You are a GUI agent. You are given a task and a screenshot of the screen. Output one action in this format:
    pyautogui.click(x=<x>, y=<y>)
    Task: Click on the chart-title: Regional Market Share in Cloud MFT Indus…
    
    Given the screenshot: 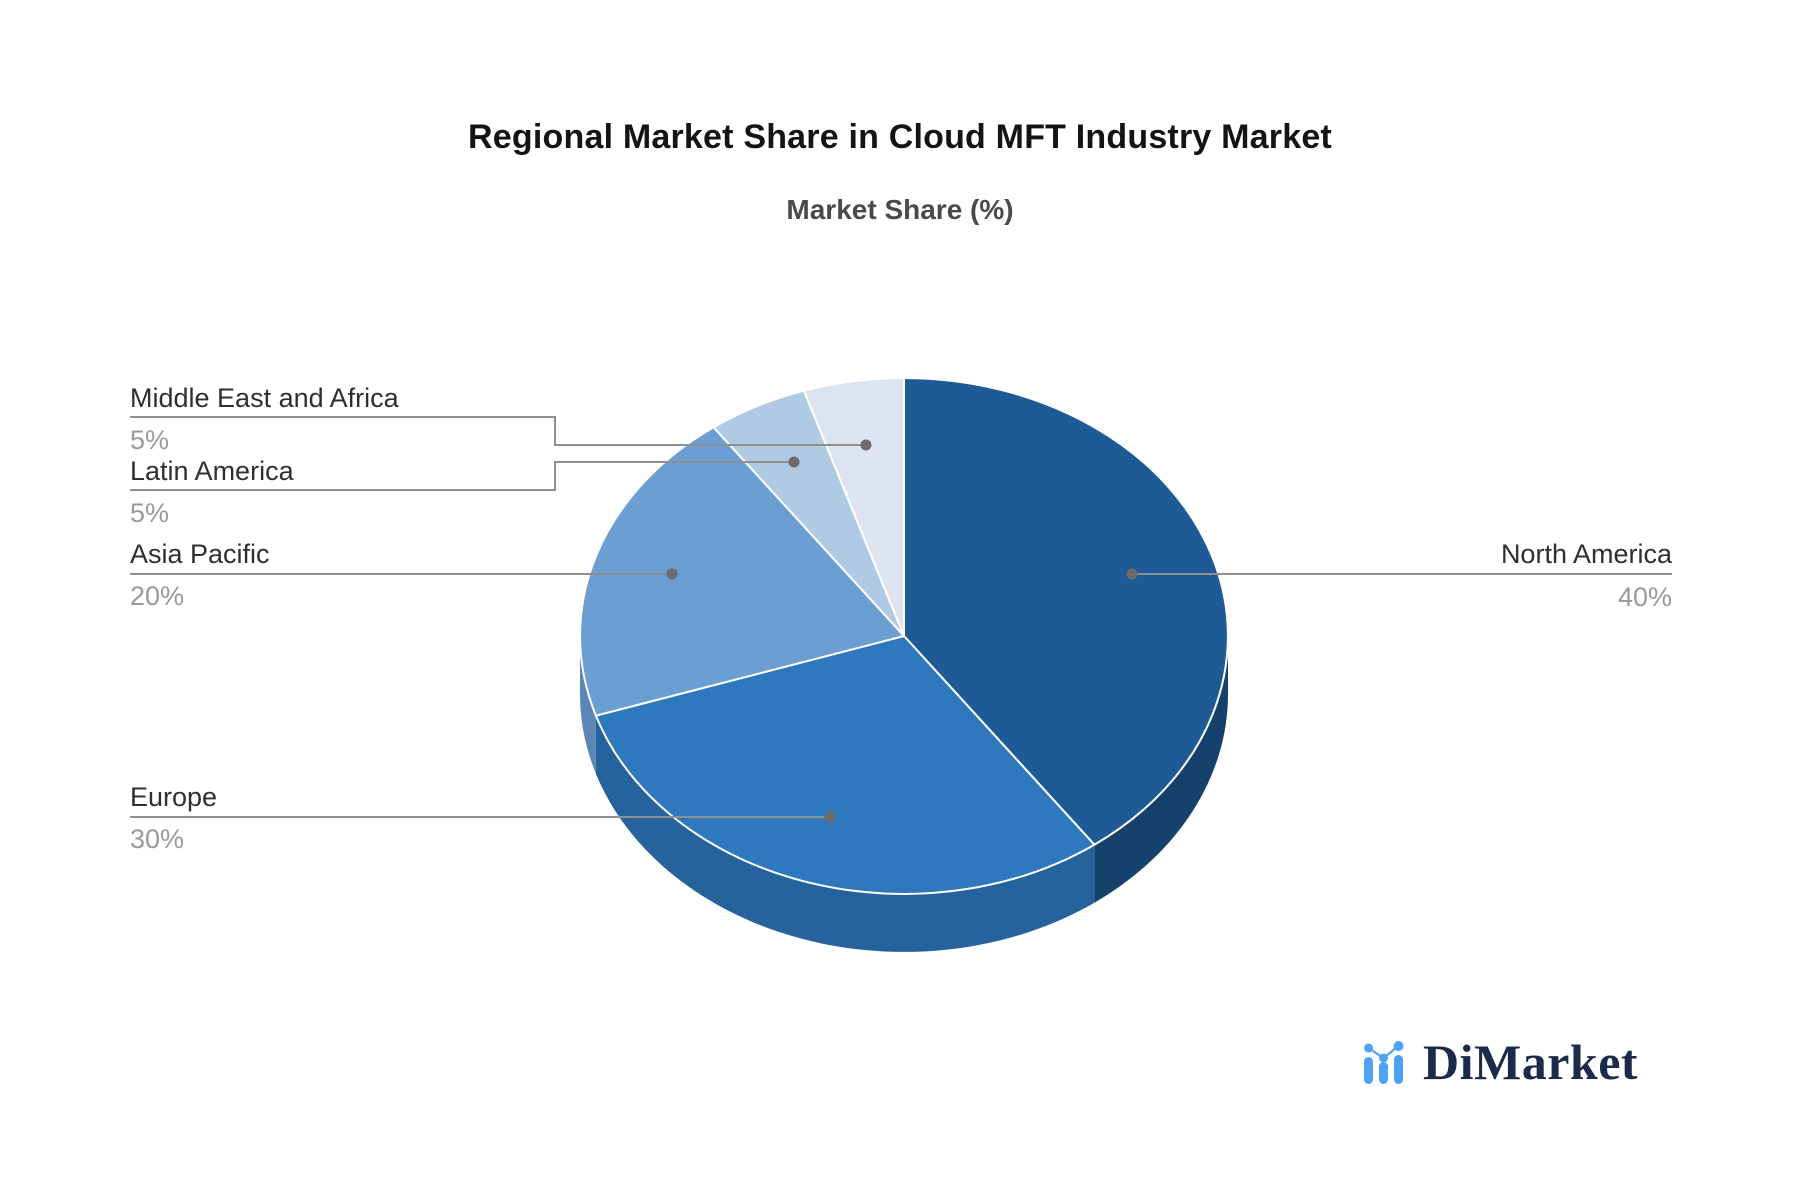 What is the action you would take?
    pyautogui.click(x=900, y=137)
    